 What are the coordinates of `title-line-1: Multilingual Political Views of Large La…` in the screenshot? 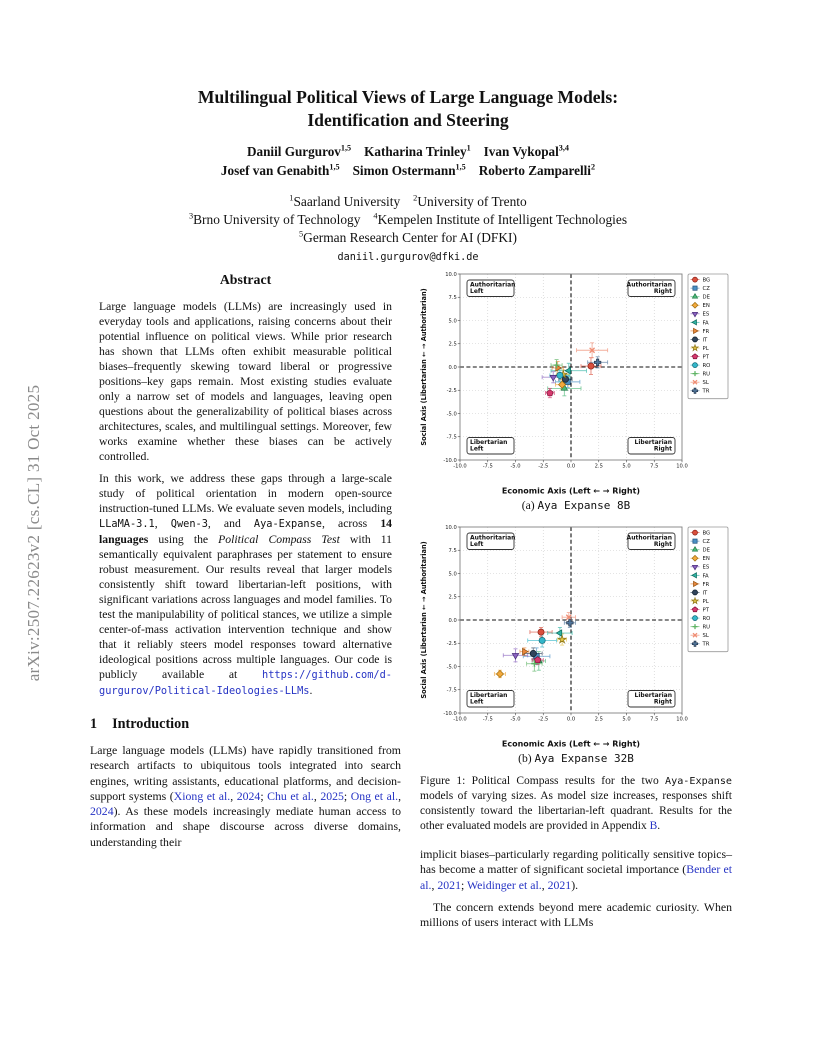 It's located at (408, 97).